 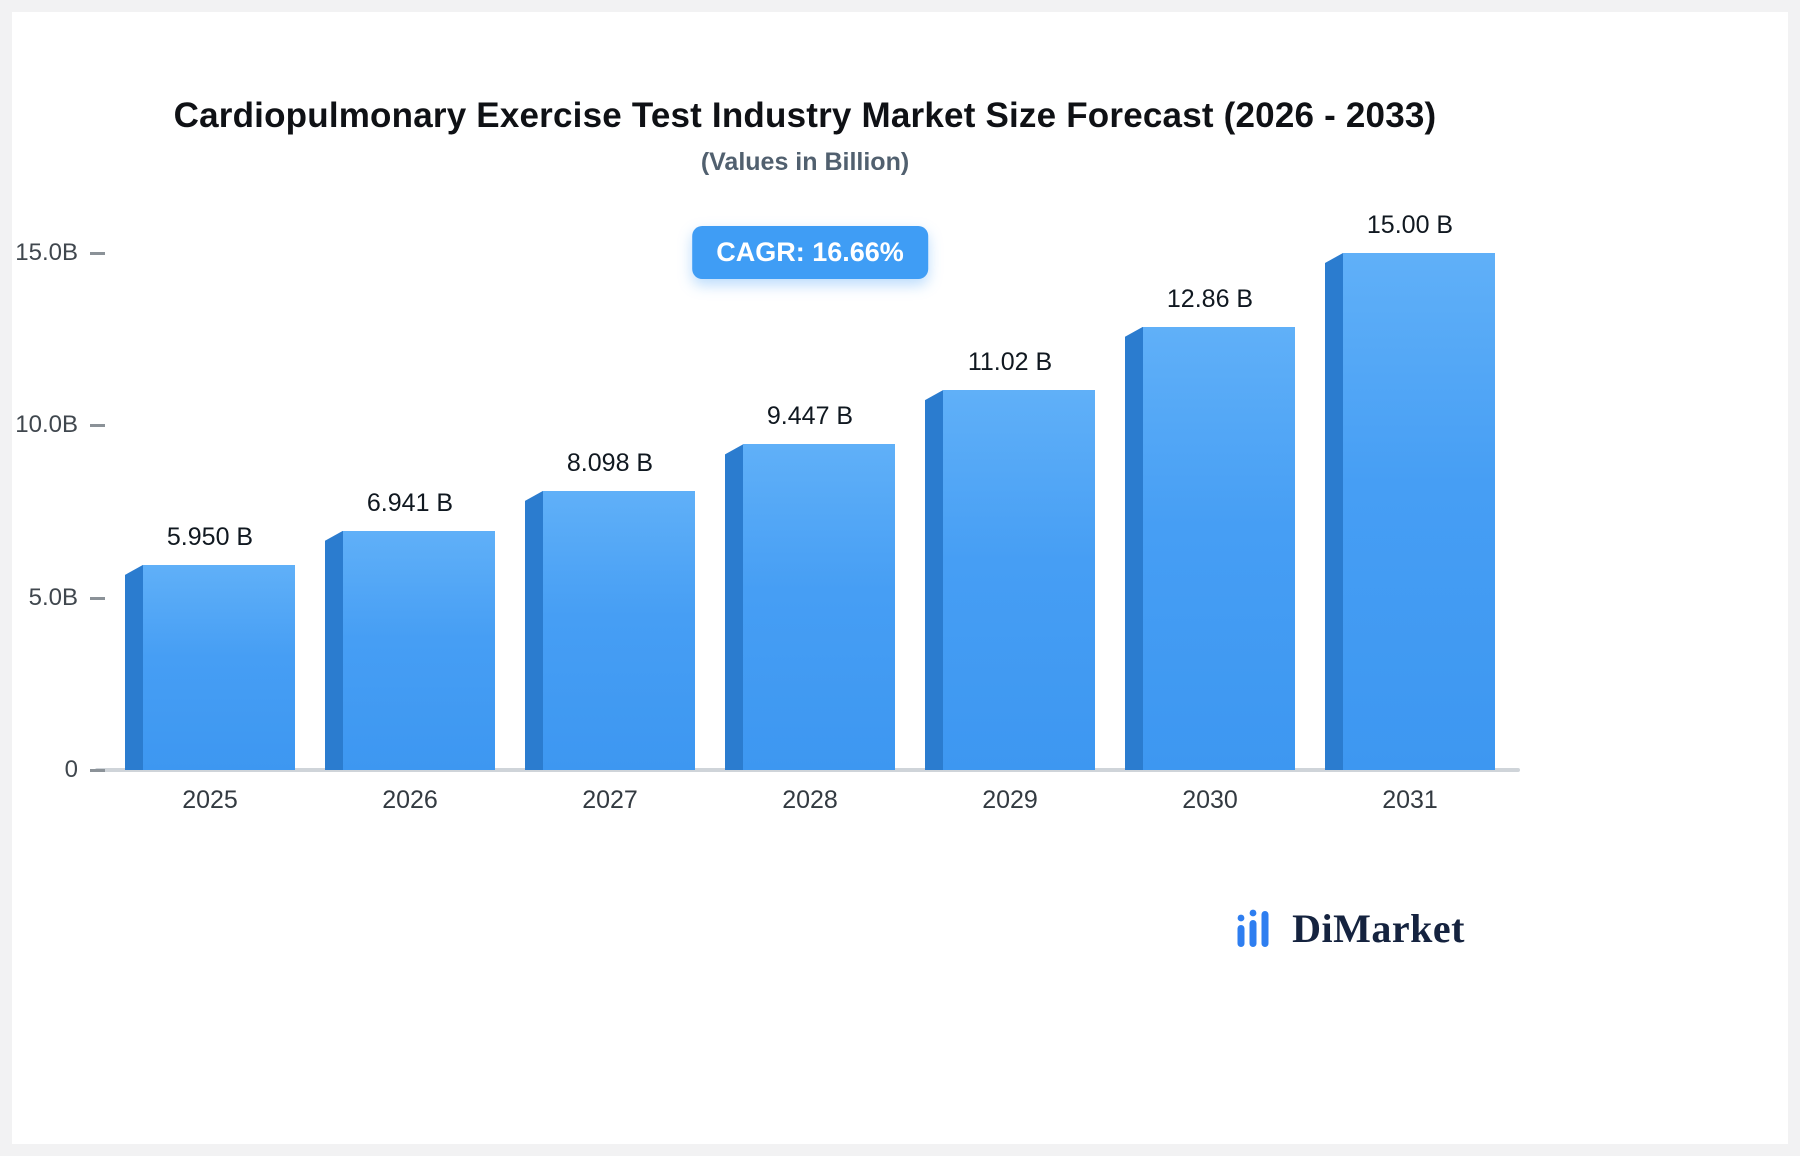 I want to click on x-axis-label: 2028, so click(x=810, y=800).